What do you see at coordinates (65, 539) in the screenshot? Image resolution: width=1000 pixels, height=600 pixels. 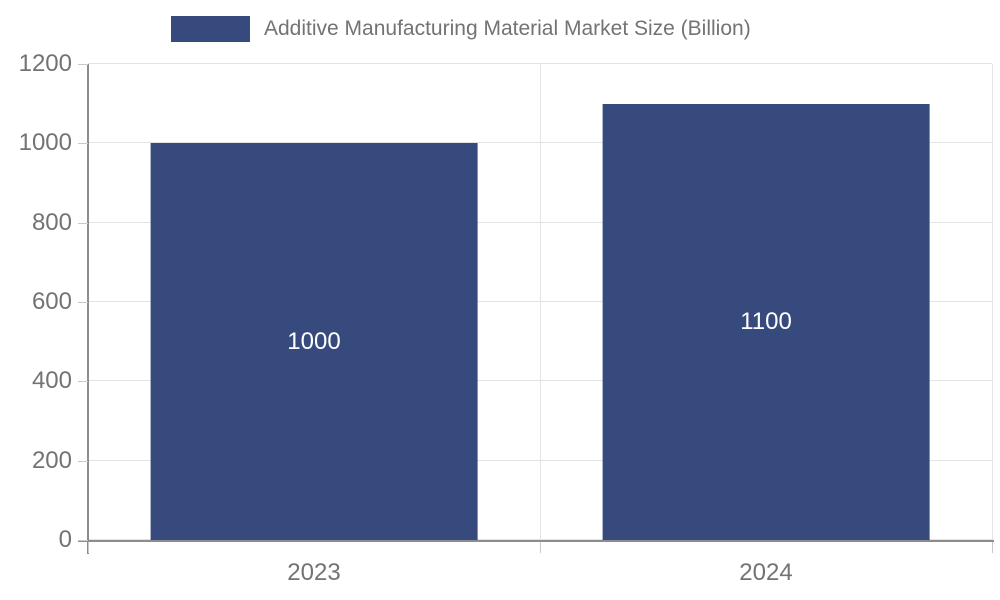 I see `y-tick-label-0: 0` at bounding box center [65, 539].